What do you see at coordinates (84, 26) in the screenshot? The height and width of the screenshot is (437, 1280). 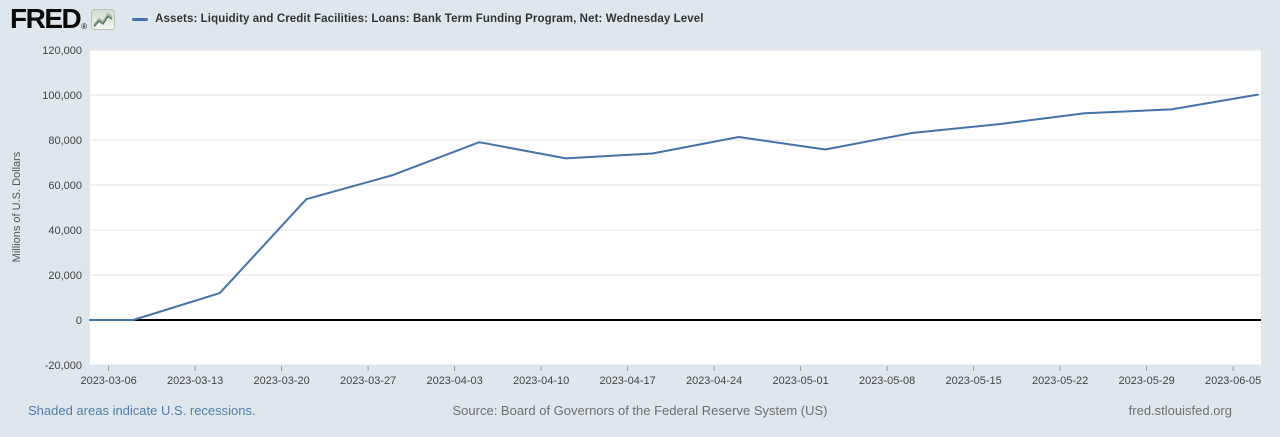 I see `registered-trademark-icon: ®` at bounding box center [84, 26].